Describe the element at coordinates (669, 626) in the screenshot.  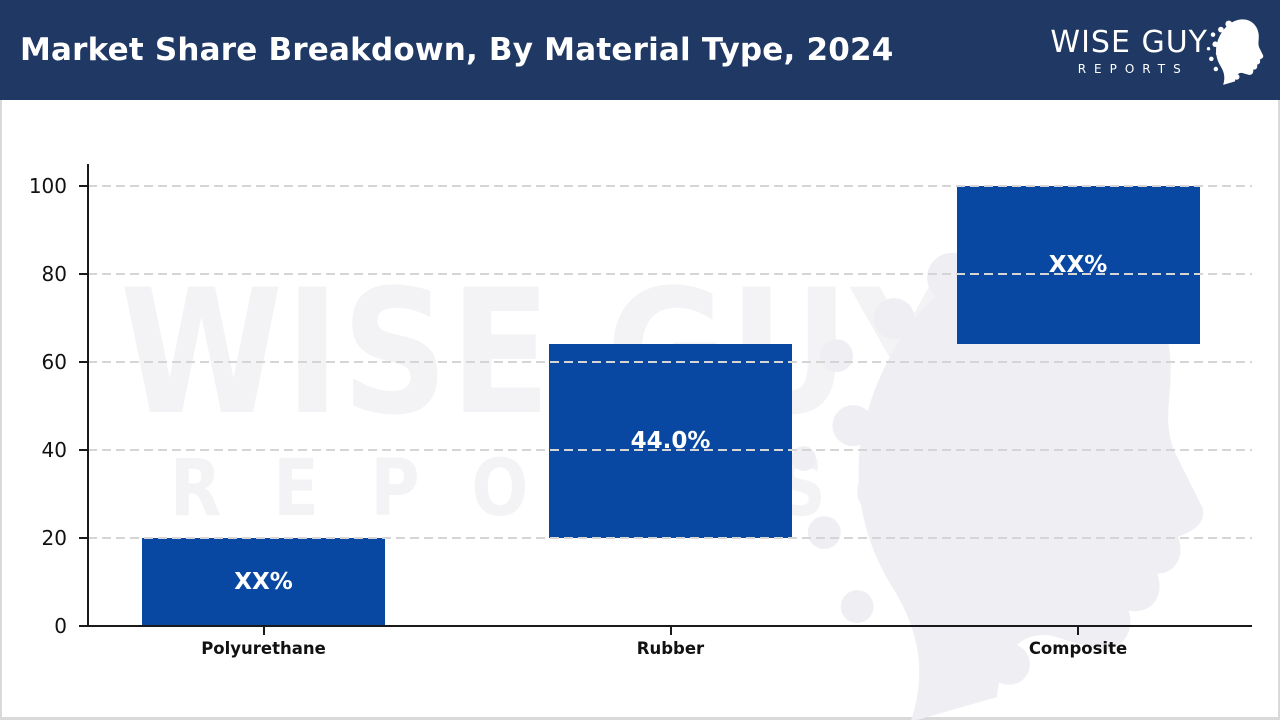
I see `x-axis-line` at that location.